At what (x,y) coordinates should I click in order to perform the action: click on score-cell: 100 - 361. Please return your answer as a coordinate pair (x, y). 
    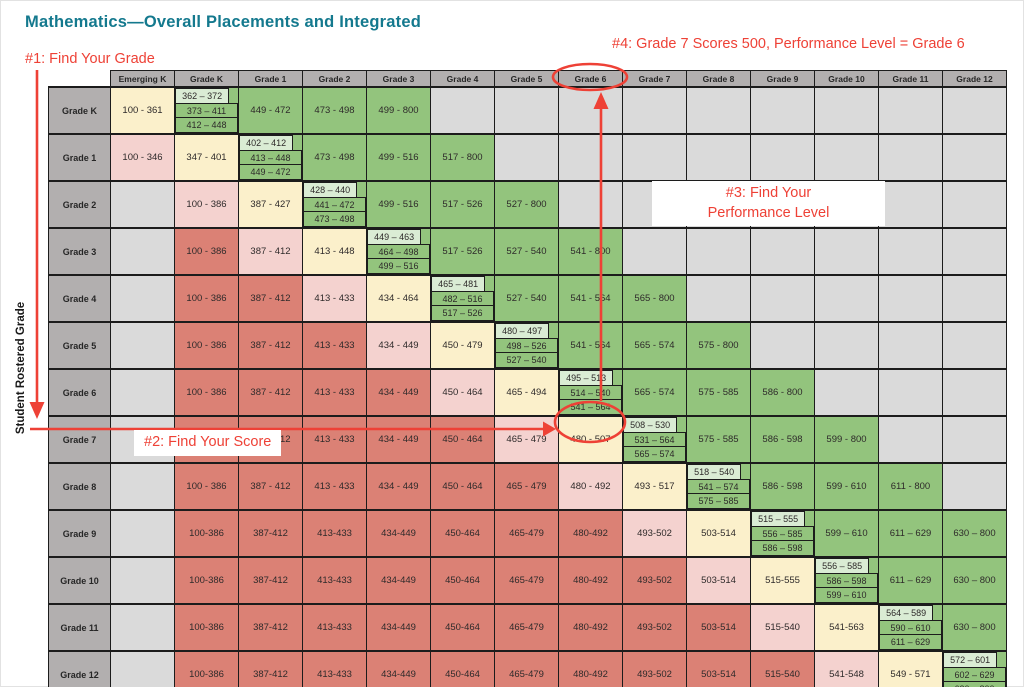
    Looking at the image, I should click on (142, 110).